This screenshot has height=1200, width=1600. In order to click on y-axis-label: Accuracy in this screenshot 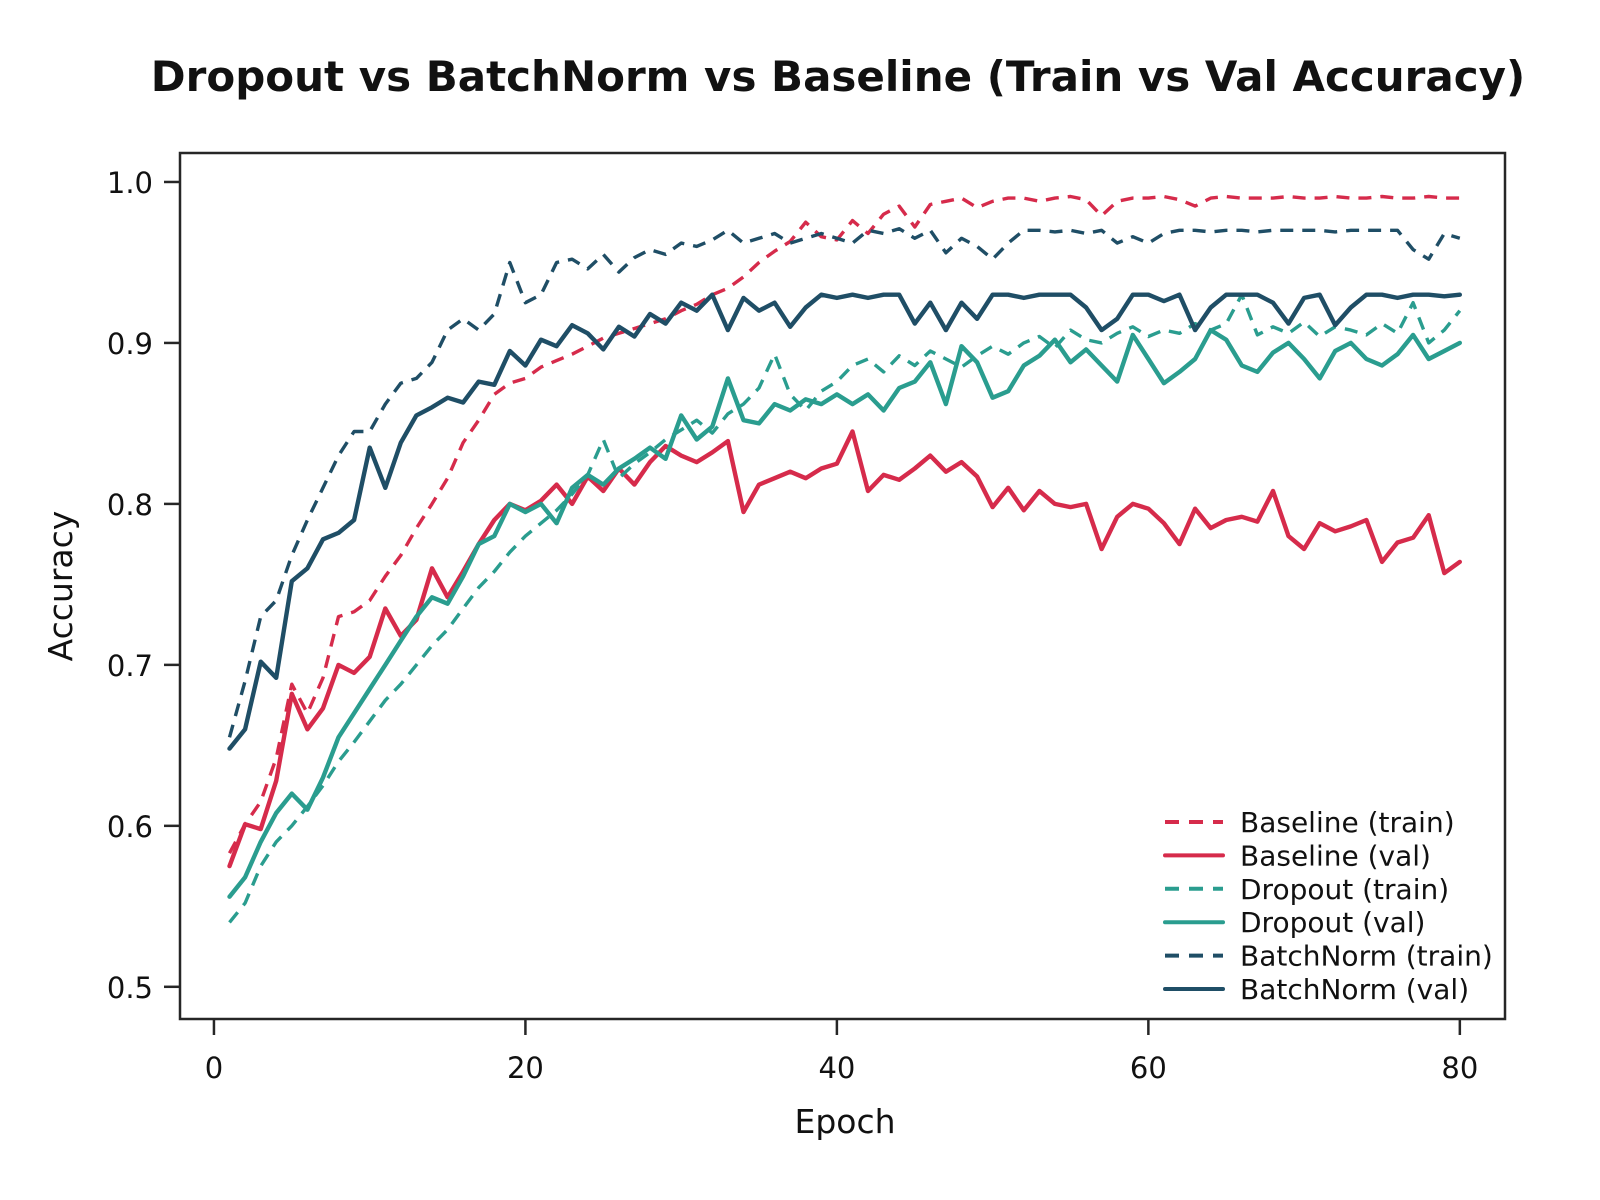, I will do `click(60, 586)`.